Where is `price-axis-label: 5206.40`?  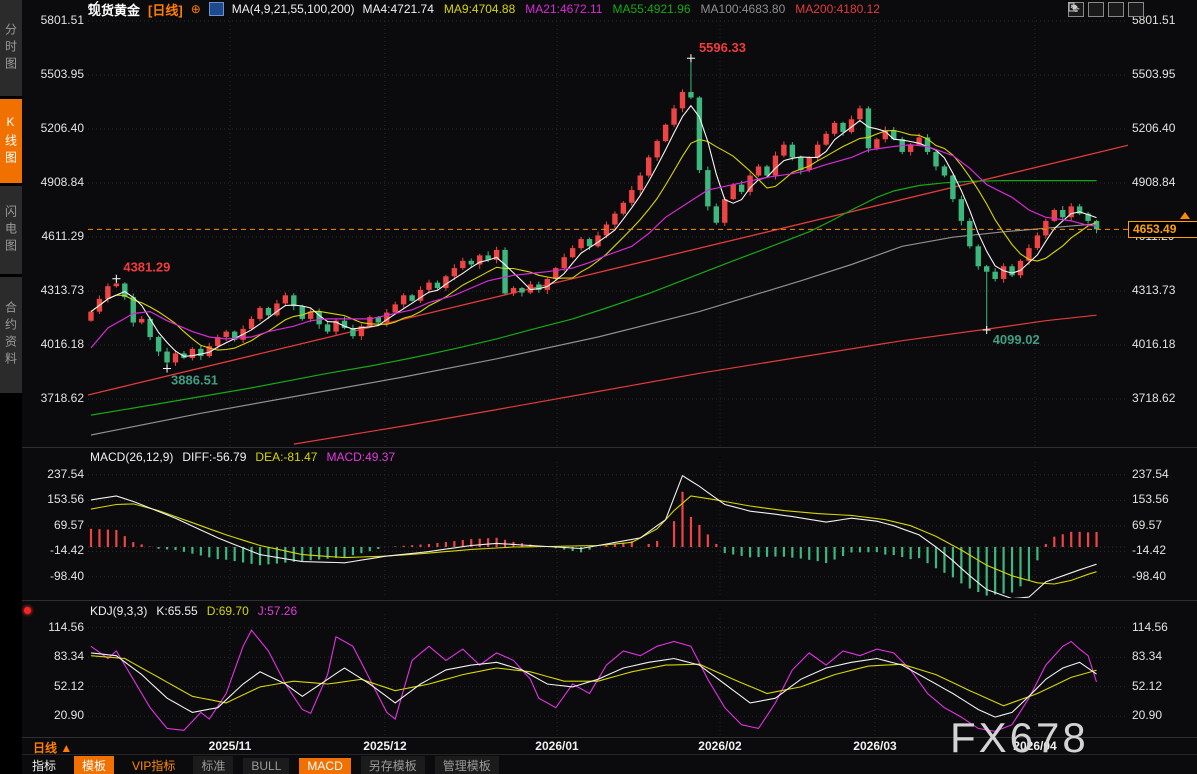
price-axis-label: 5206.40 is located at coordinates (1154, 128).